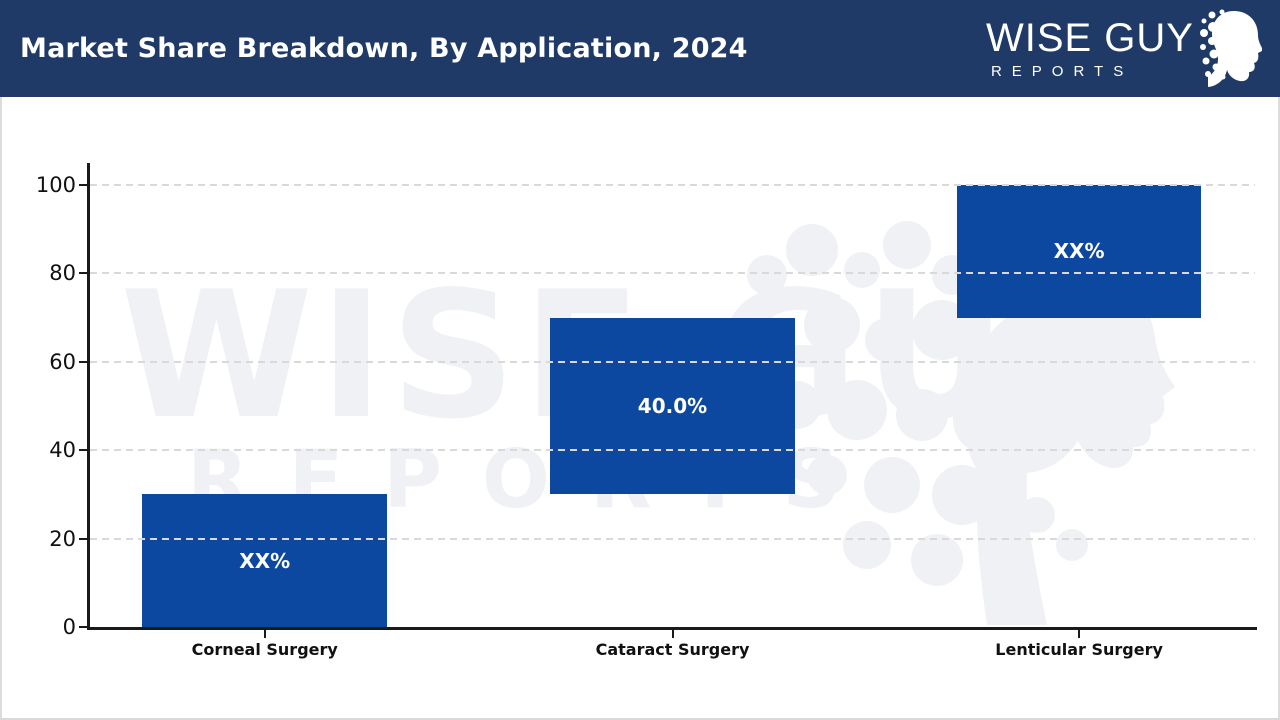 The height and width of the screenshot is (720, 1280). What do you see at coordinates (62, 538) in the screenshot?
I see `y-tick-label: 20` at bounding box center [62, 538].